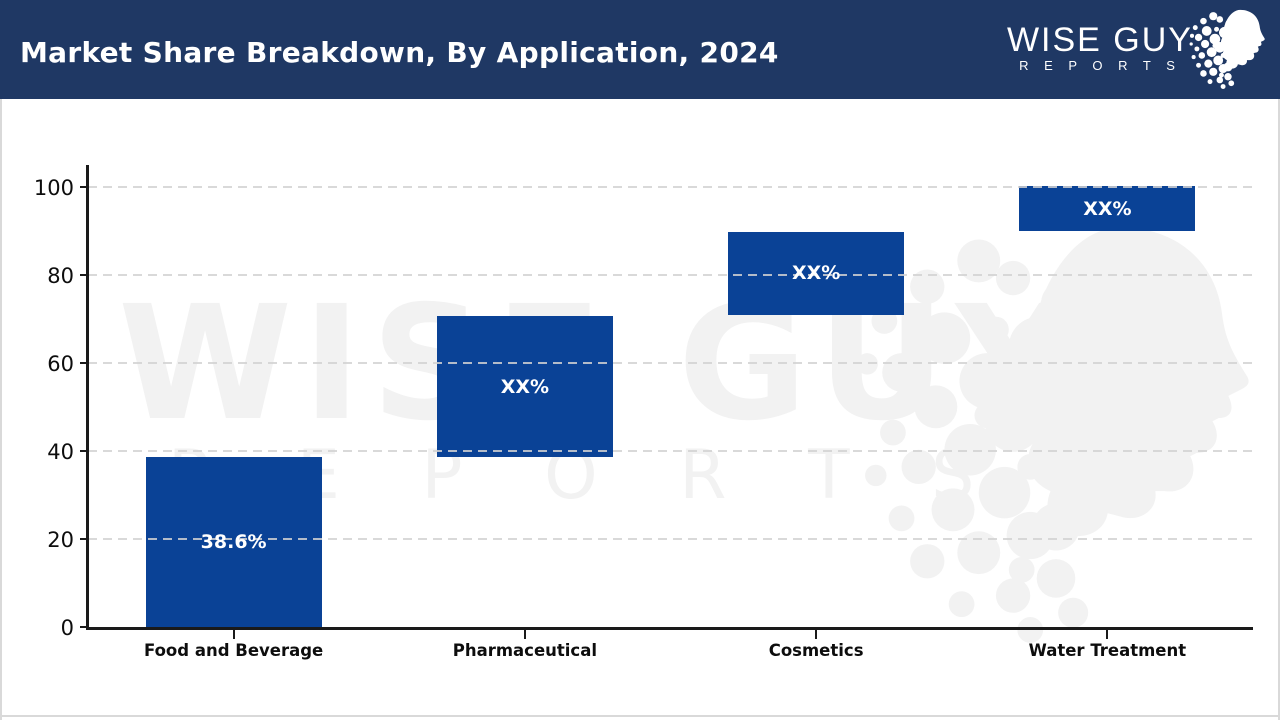 Image resolution: width=1280 pixels, height=720 pixels. What do you see at coordinates (1100, 65) in the screenshot?
I see `logo-subtitle: R E P O R T S` at bounding box center [1100, 65].